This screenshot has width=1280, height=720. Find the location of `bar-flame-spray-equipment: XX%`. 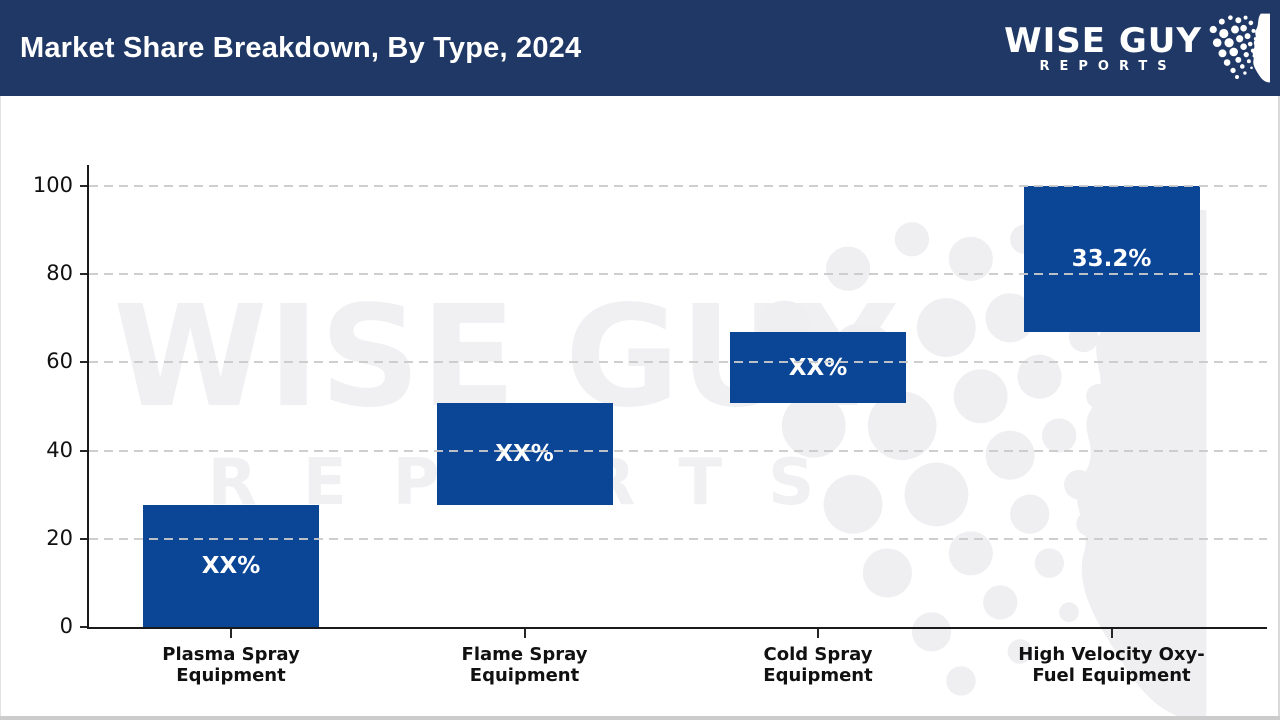

bar-flame-spray-equipment: XX% is located at coordinates (524, 454).